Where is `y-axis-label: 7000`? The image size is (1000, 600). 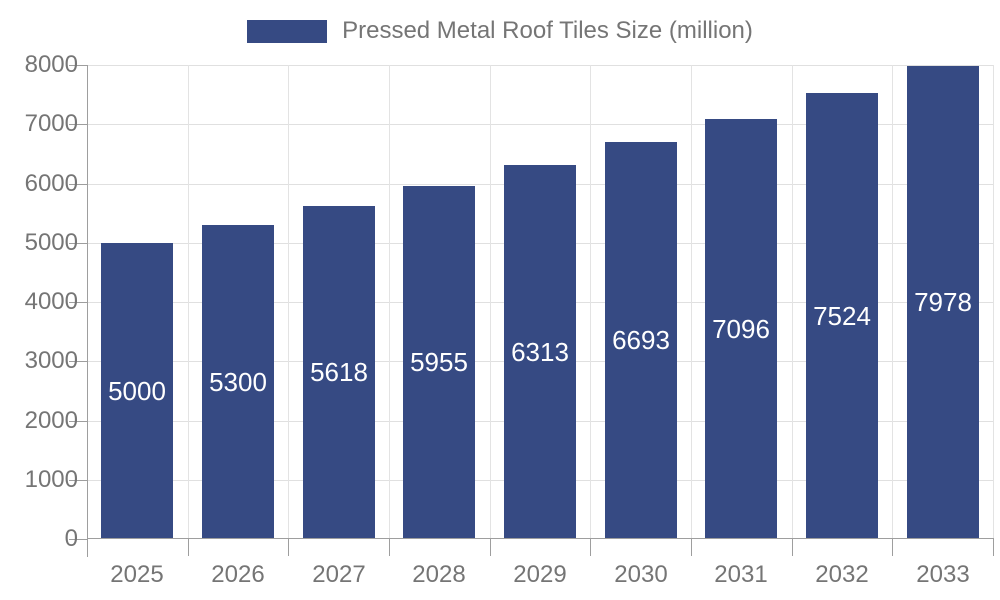 y-axis-label: 7000 is located at coordinates (51, 123).